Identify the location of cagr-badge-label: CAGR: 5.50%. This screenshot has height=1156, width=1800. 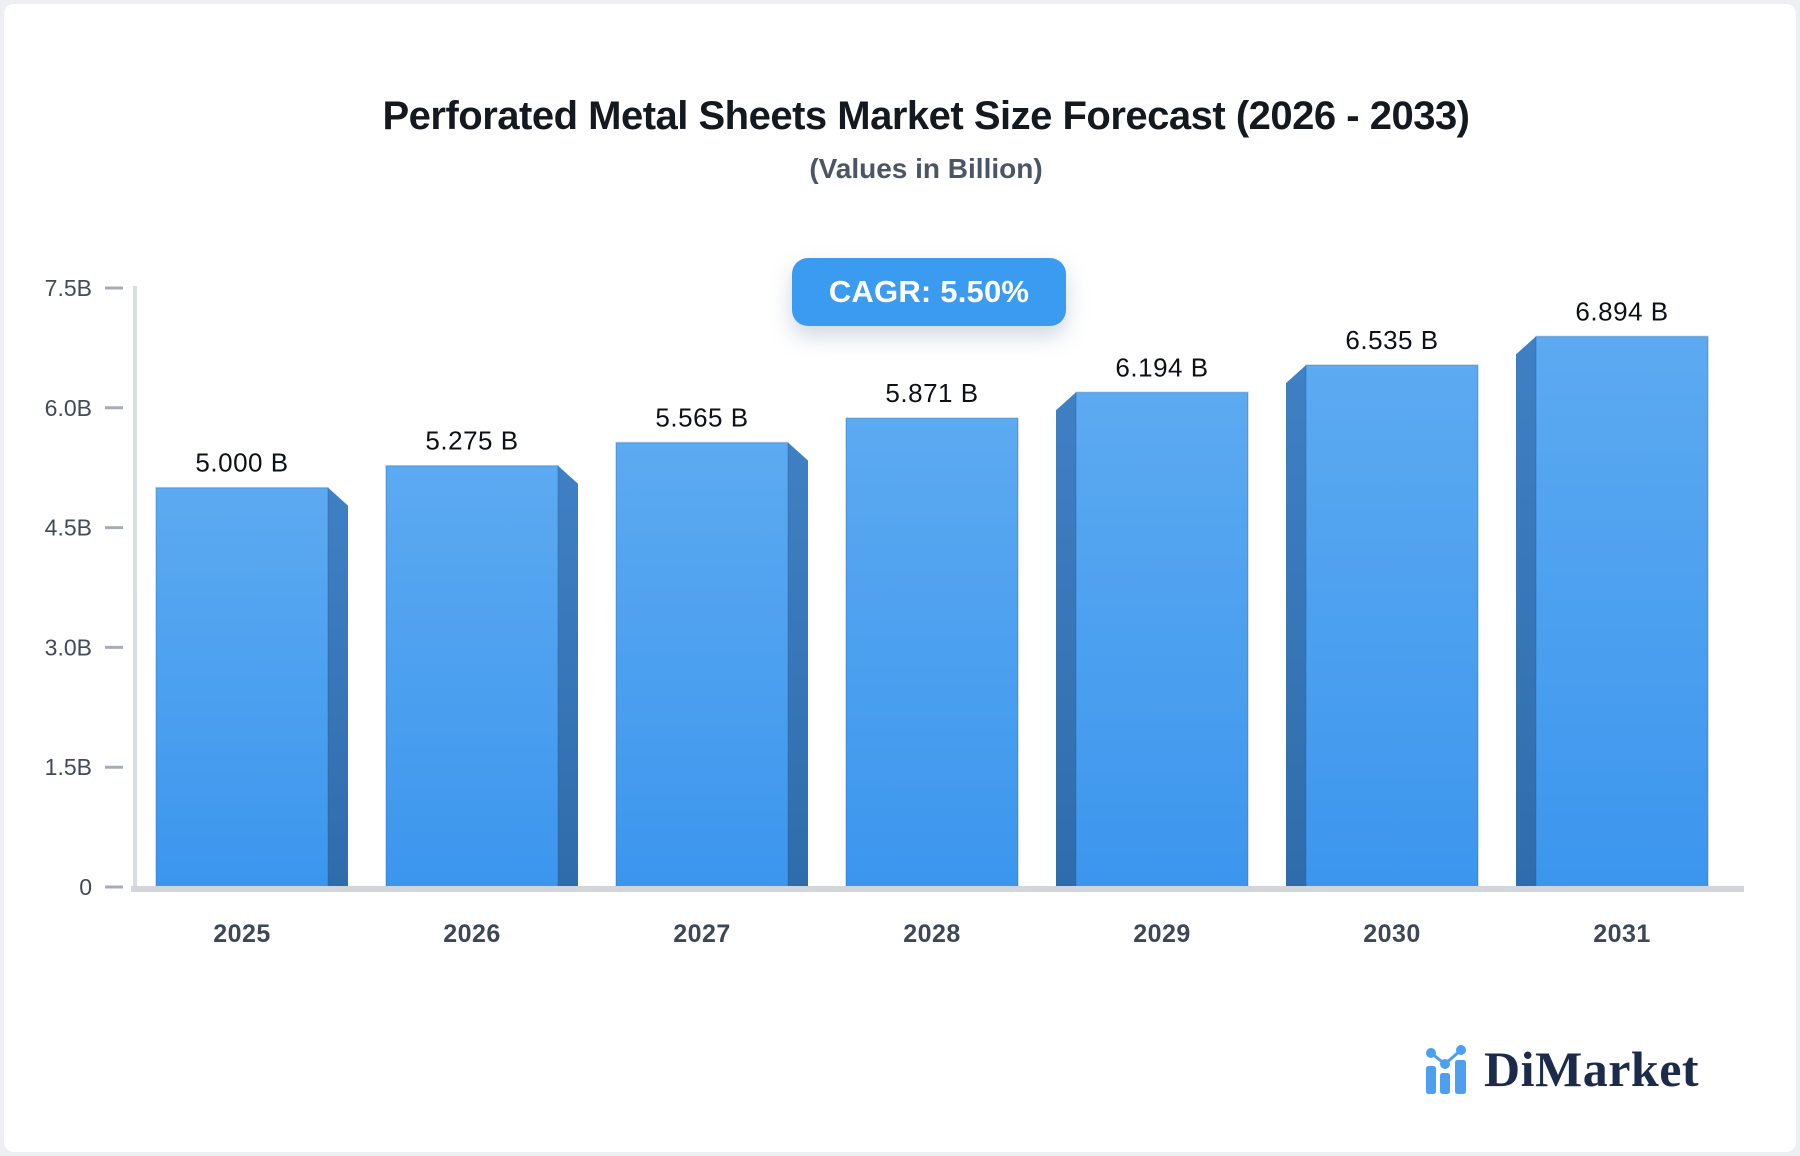
(929, 291).